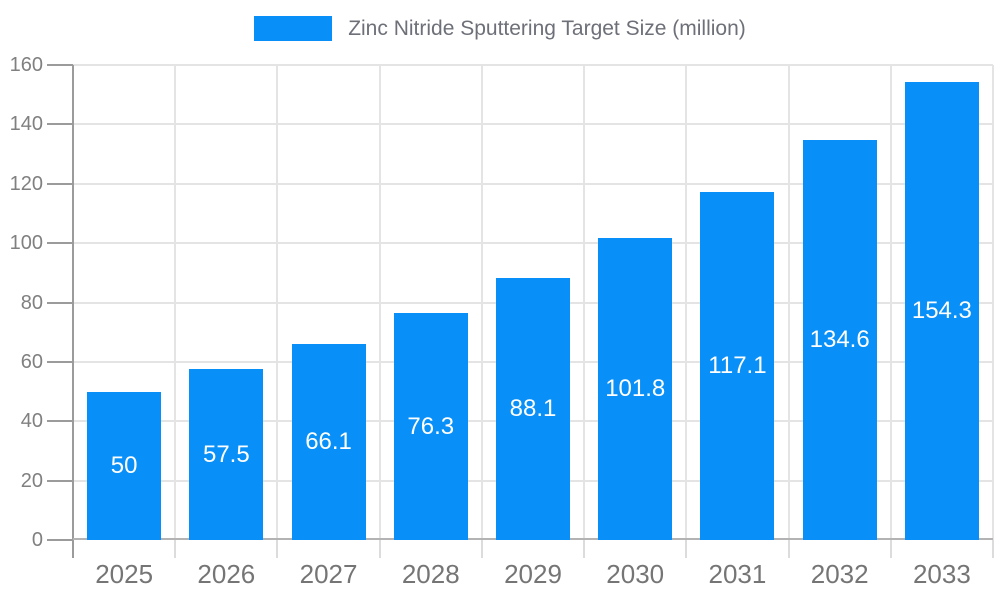 The height and width of the screenshot is (600, 1000). I want to click on bar-2033, so click(941, 310).